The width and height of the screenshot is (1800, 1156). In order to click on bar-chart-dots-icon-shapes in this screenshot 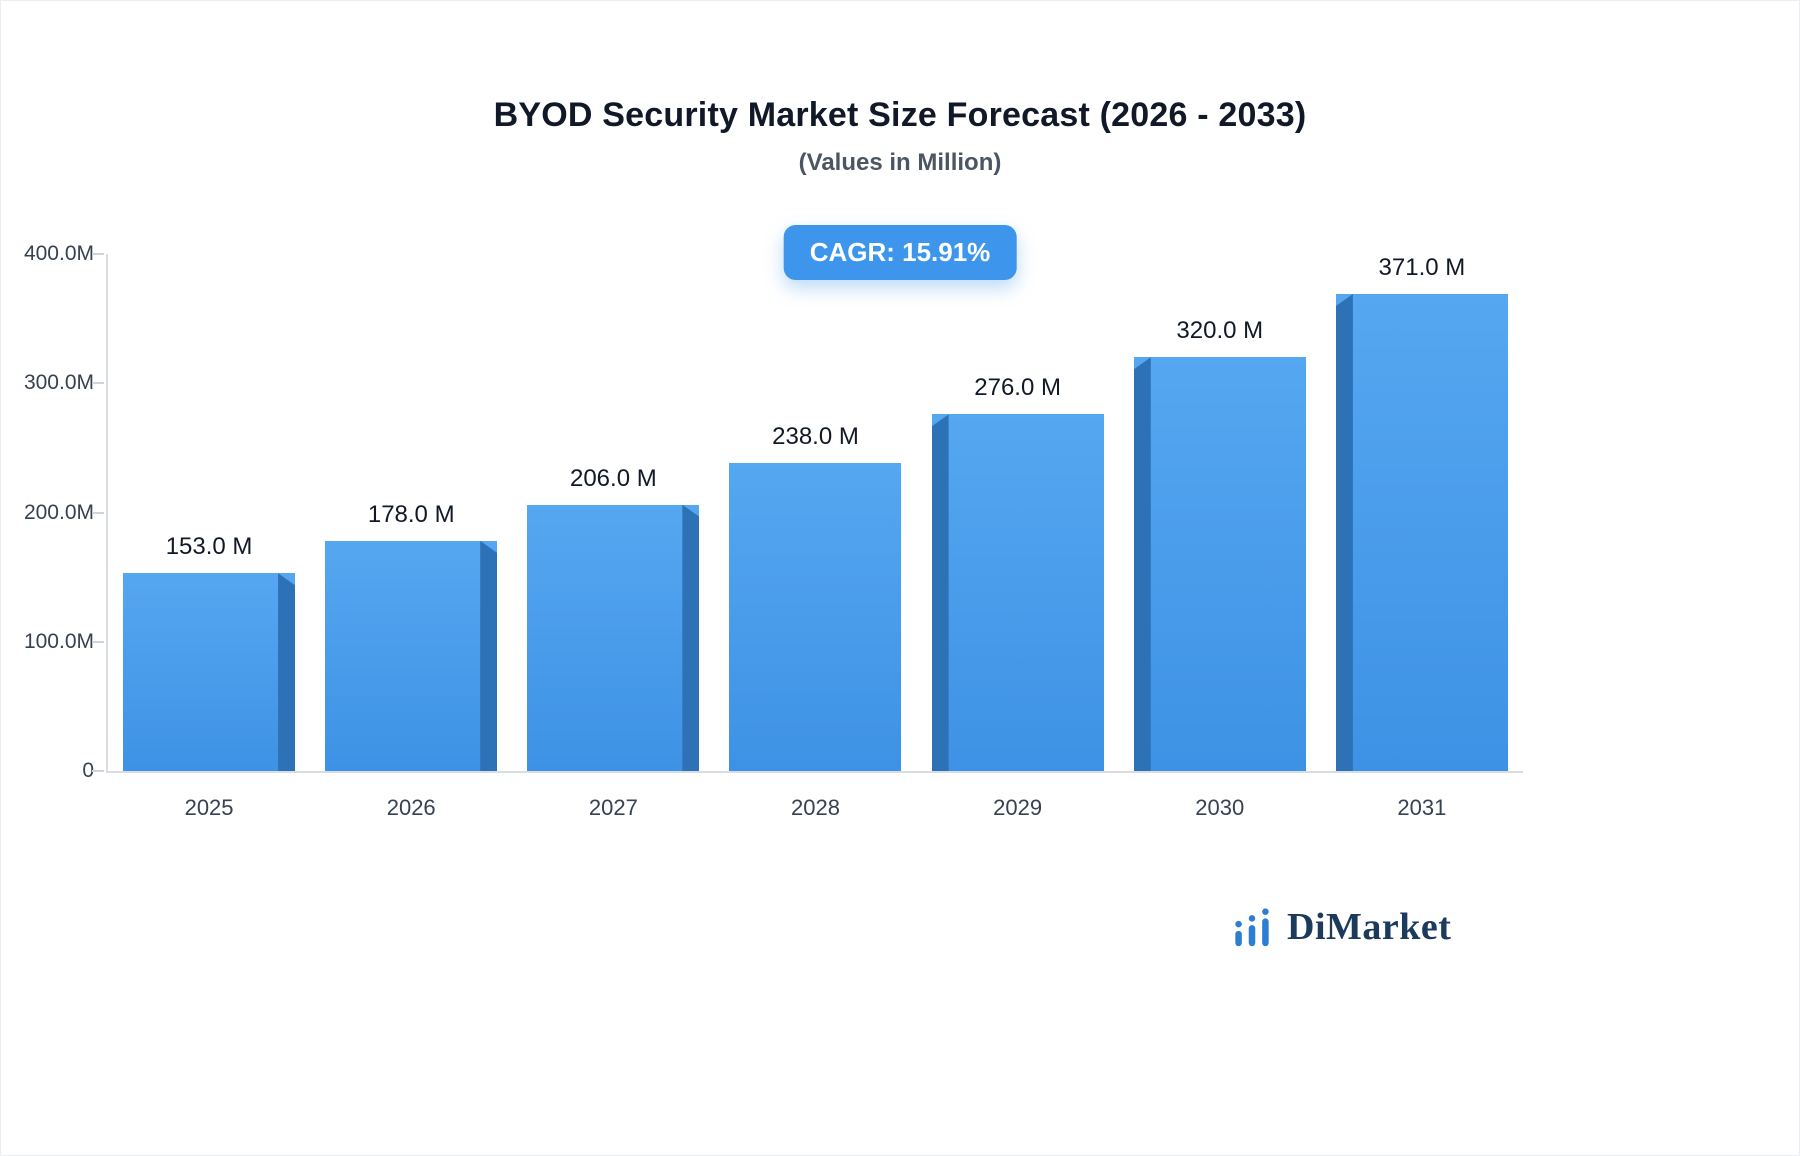, I will do `click(1252, 927)`.